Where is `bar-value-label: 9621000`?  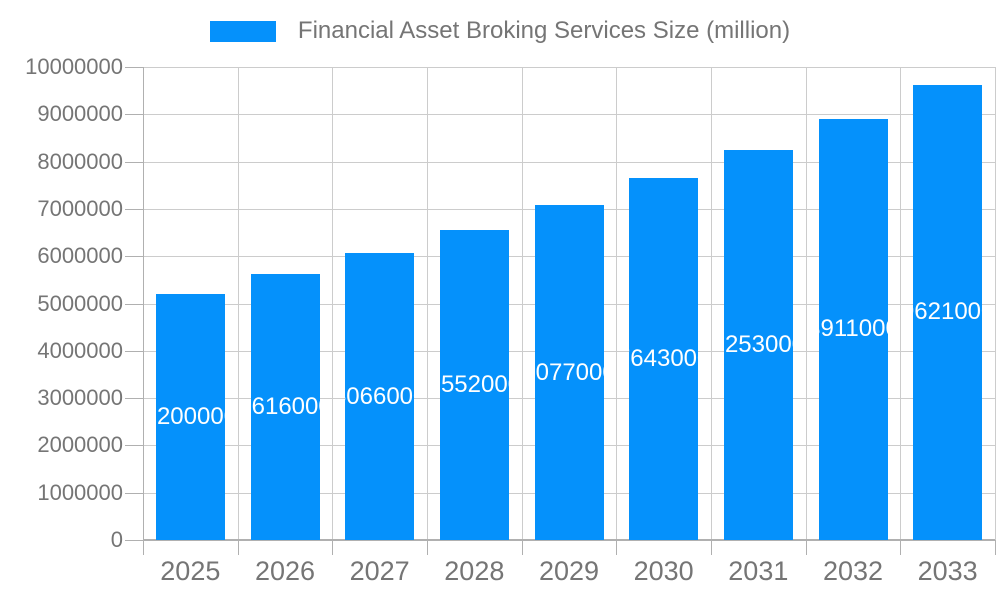
bar-value-label: 9621000 is located at coordinates (947, 312).